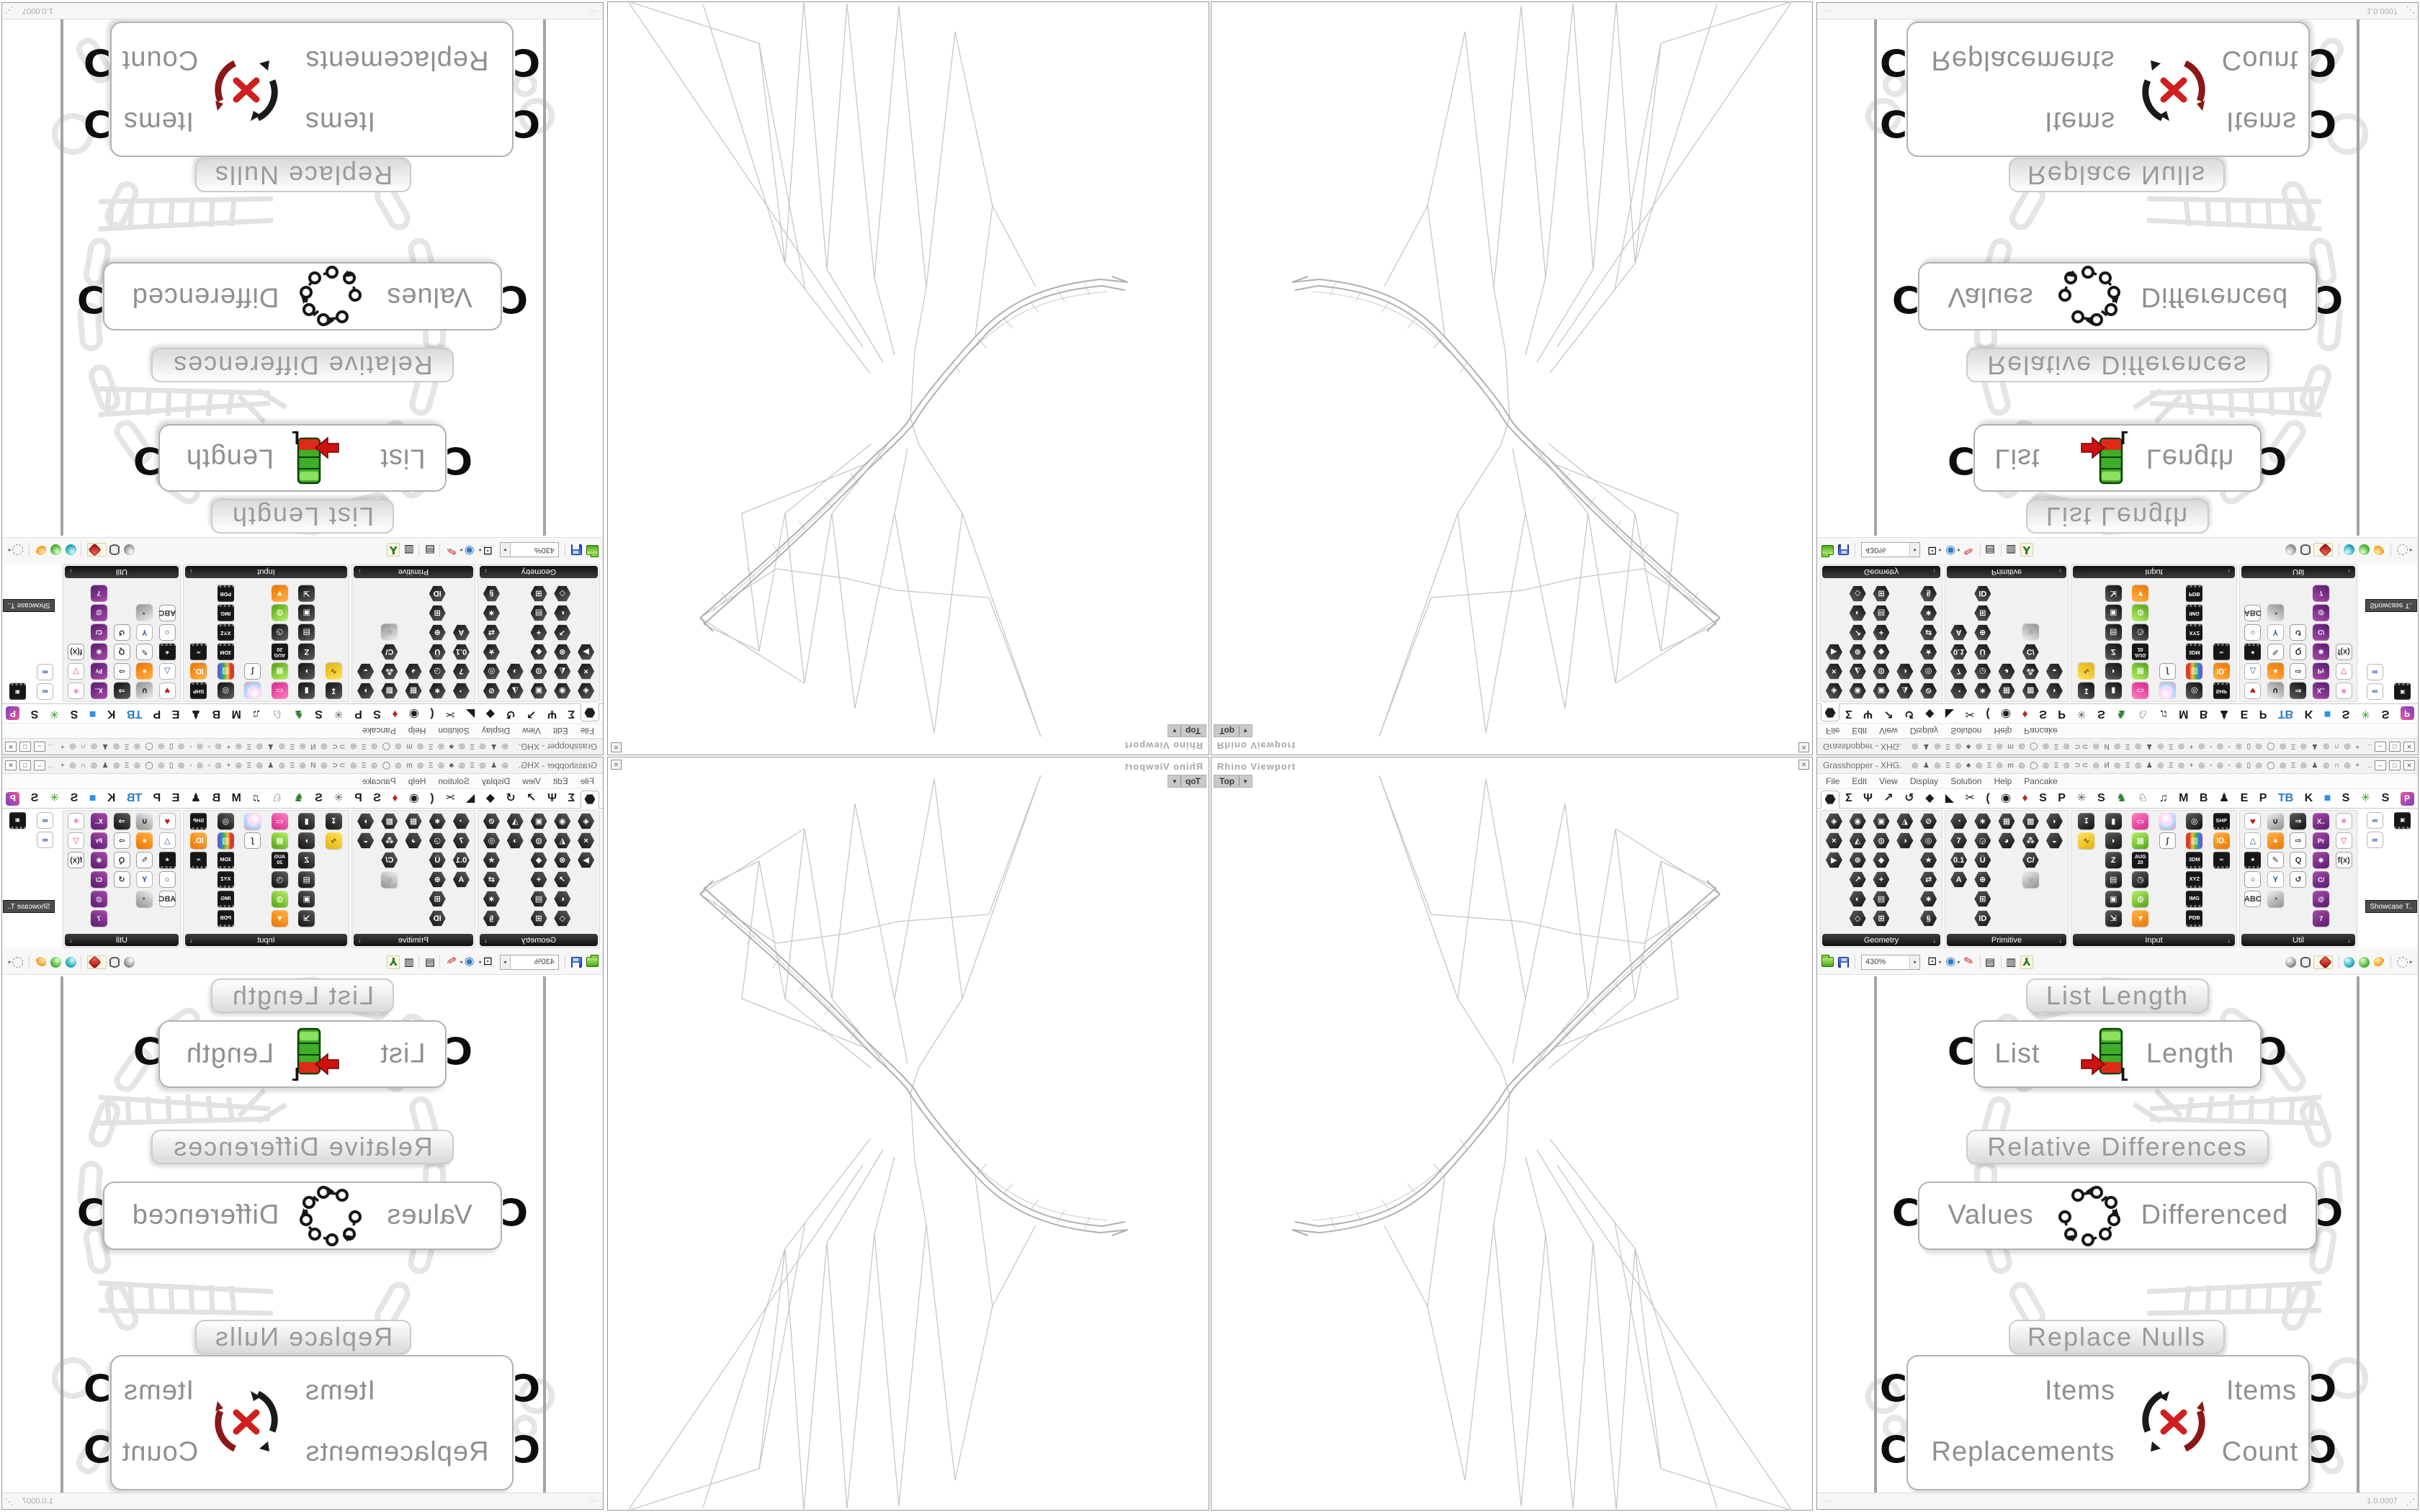 Image resolution: width=2420 pixels, height=1512 pixels. What do you see at coordinates (586, 652) in the screenshot?
I see `palette-component-icon: ▶` at bounding box center [586, 652].